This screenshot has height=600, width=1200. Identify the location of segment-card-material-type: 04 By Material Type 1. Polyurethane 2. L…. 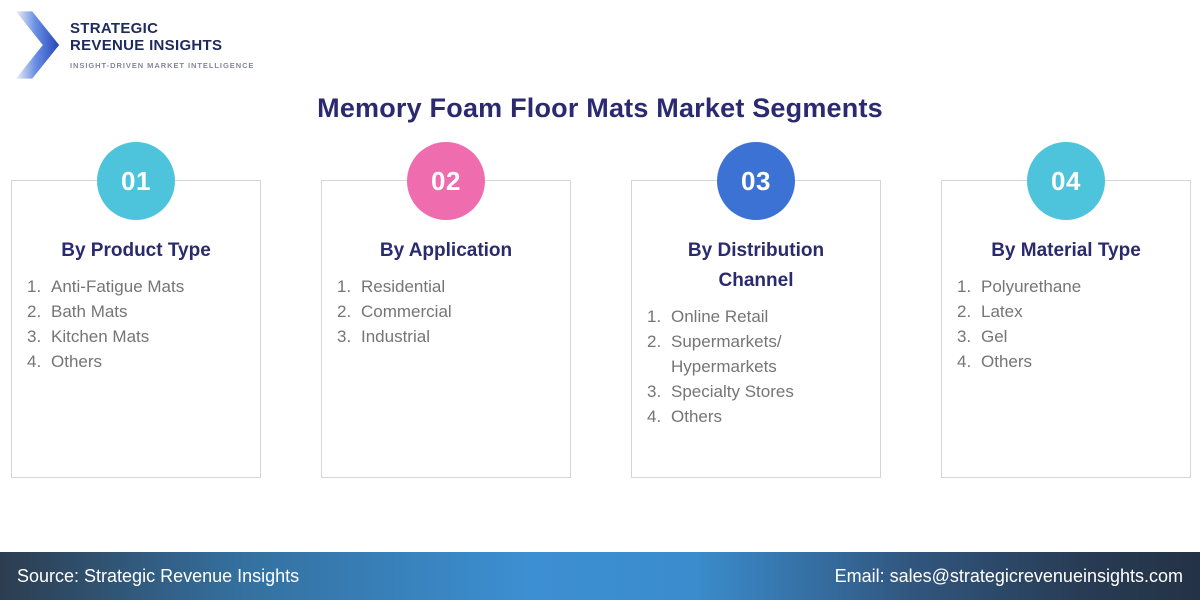
(1066, 310).